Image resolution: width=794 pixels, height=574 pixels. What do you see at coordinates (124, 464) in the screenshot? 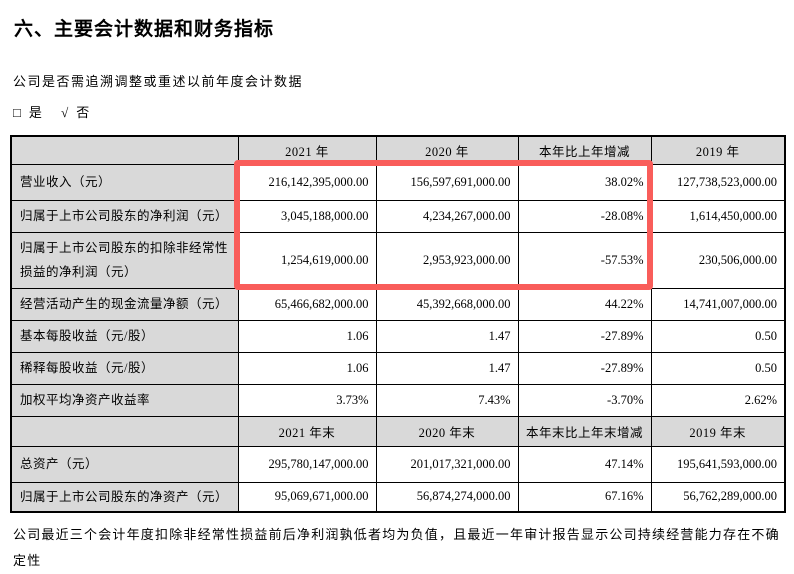
I see `row-label: 总资产（元）` at bounding box center [124, 464].